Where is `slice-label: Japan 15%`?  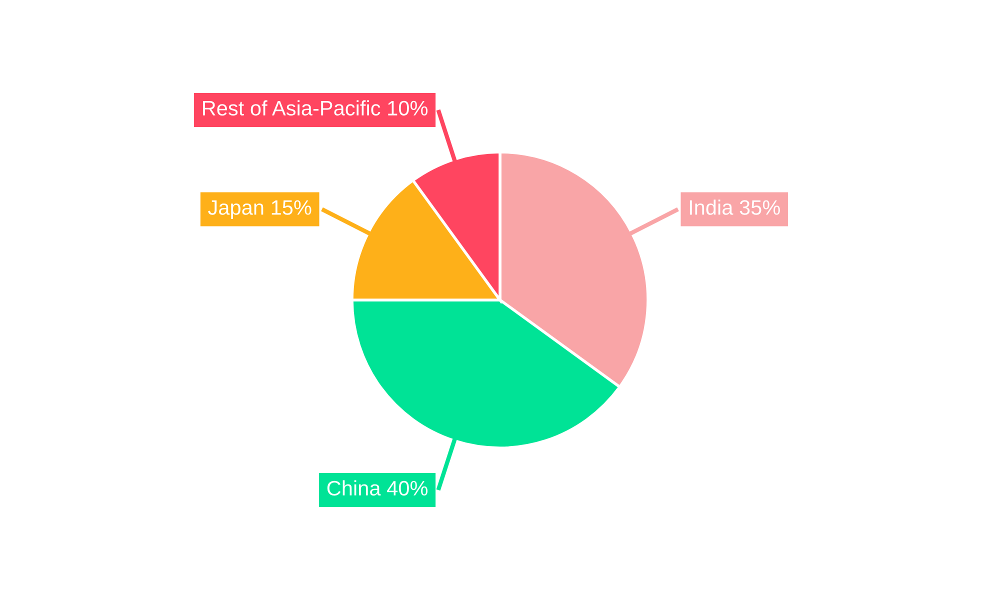
slice-label: Japan 15% is located at coordinates (260, 210).